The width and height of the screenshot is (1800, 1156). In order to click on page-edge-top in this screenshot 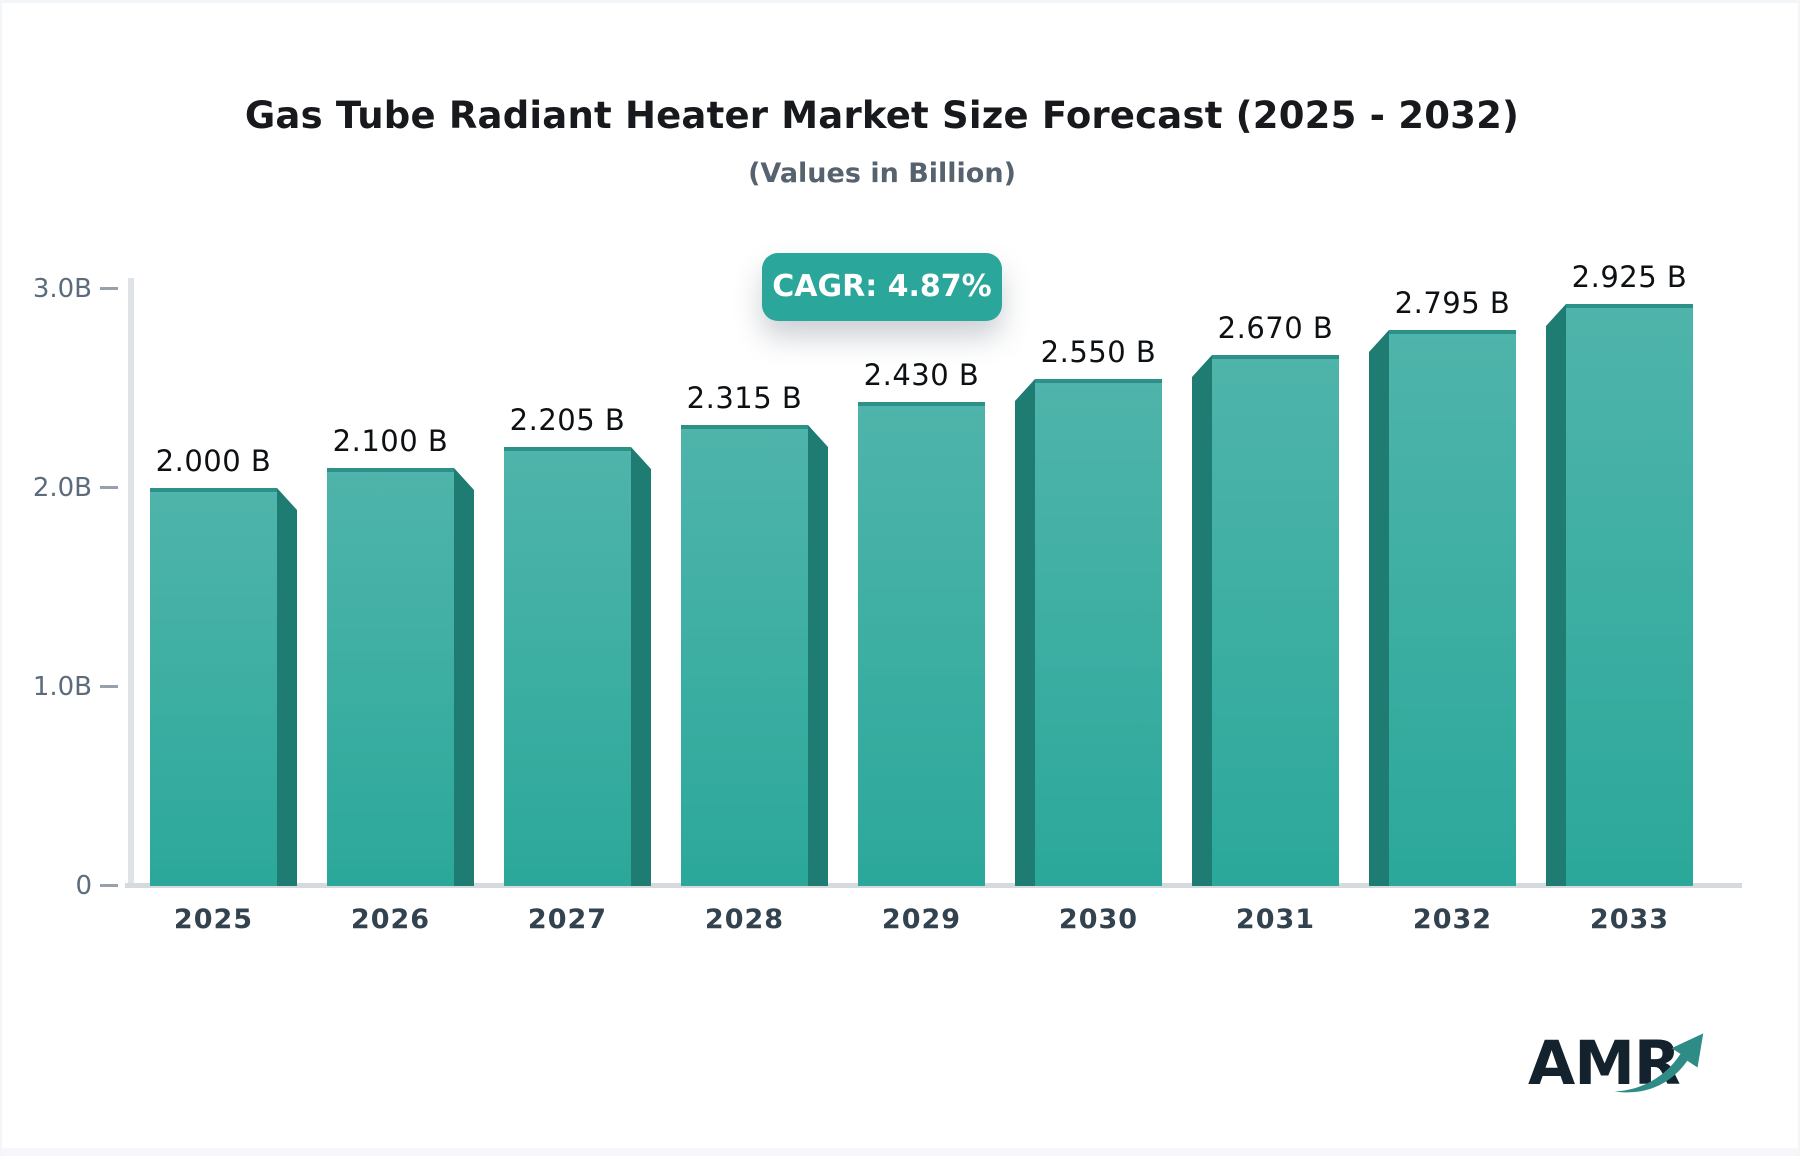, I will do `click(900, 1)`.